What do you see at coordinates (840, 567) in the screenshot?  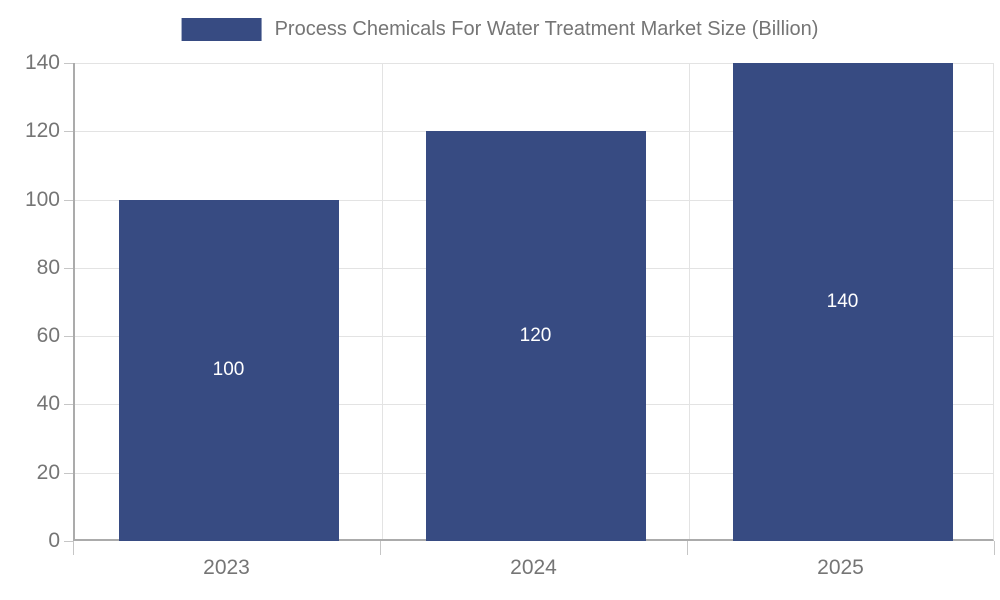 I see `x-axis-tick-label: 2025` at bounding box center [840, 567].